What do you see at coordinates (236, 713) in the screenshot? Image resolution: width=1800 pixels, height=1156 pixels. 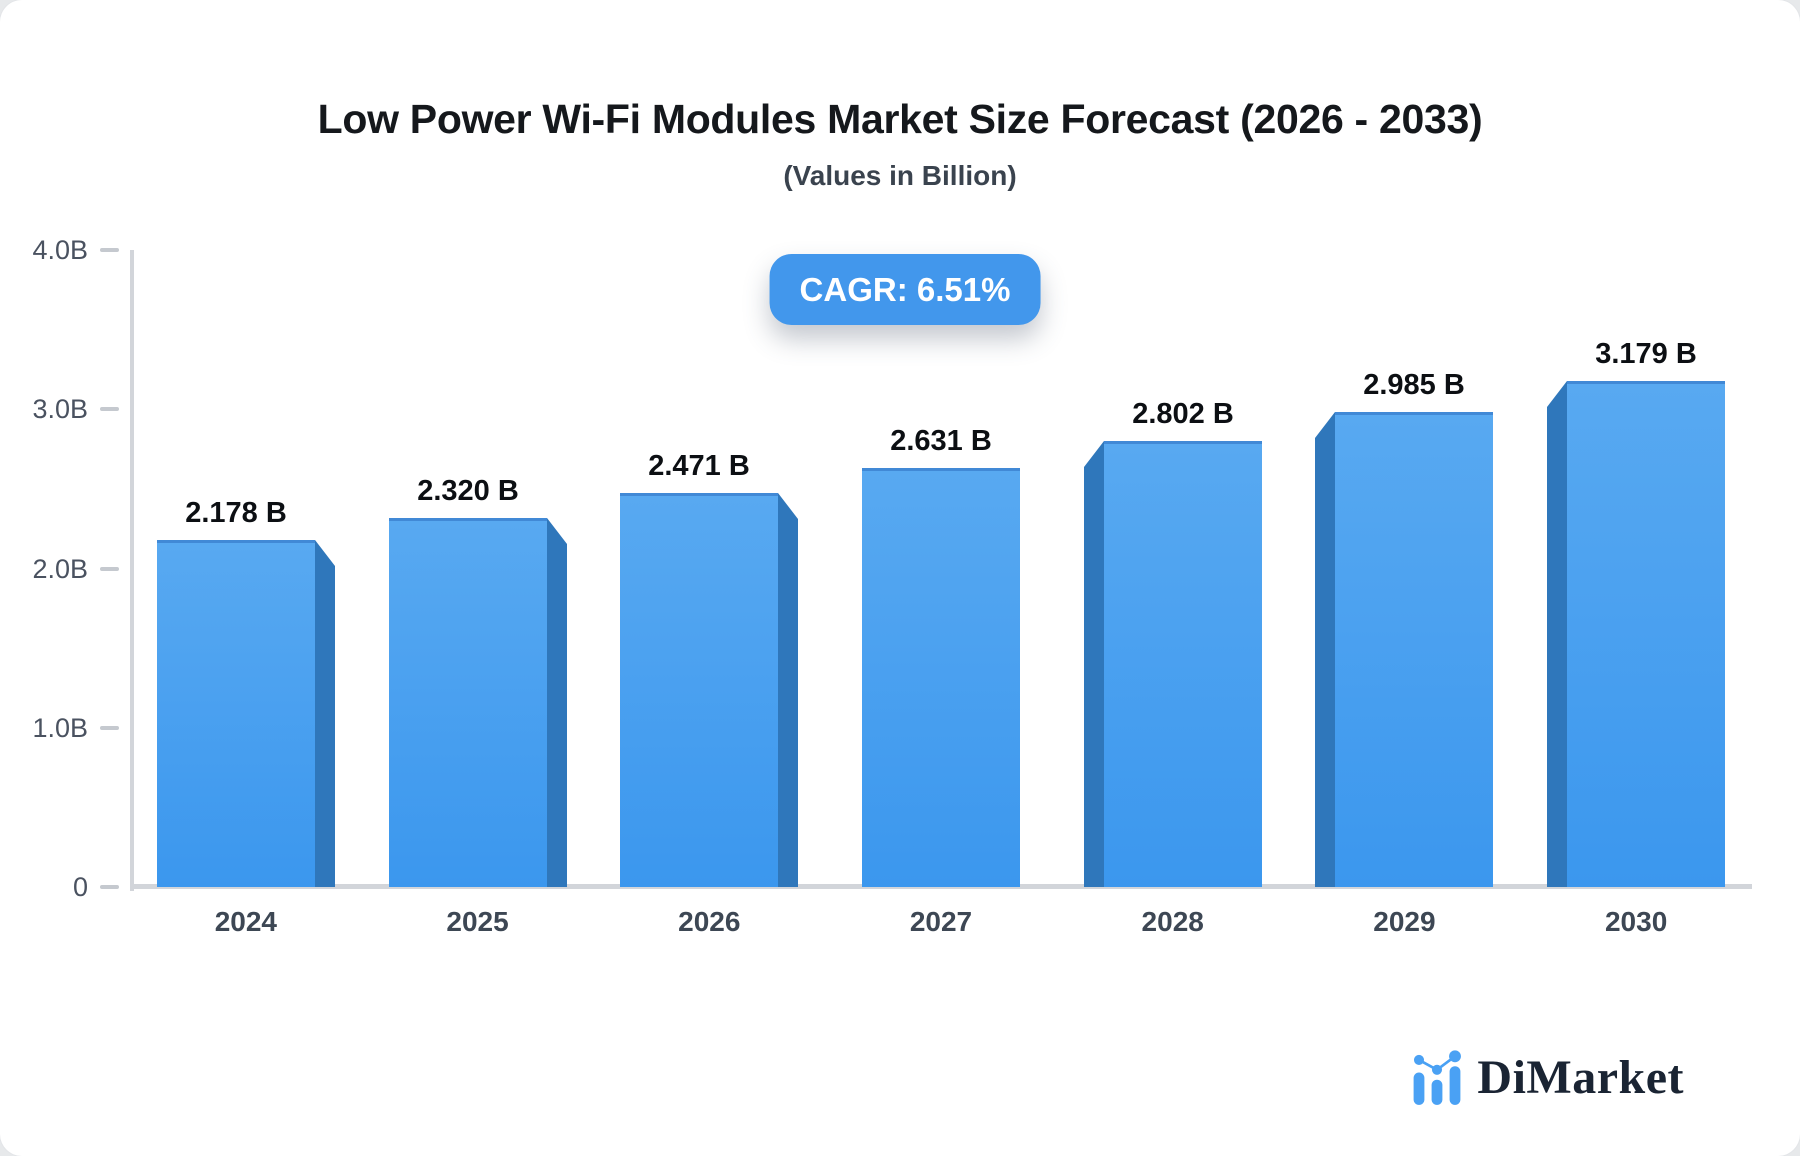 I see `bar-2024` at bounding box center [236, 713].